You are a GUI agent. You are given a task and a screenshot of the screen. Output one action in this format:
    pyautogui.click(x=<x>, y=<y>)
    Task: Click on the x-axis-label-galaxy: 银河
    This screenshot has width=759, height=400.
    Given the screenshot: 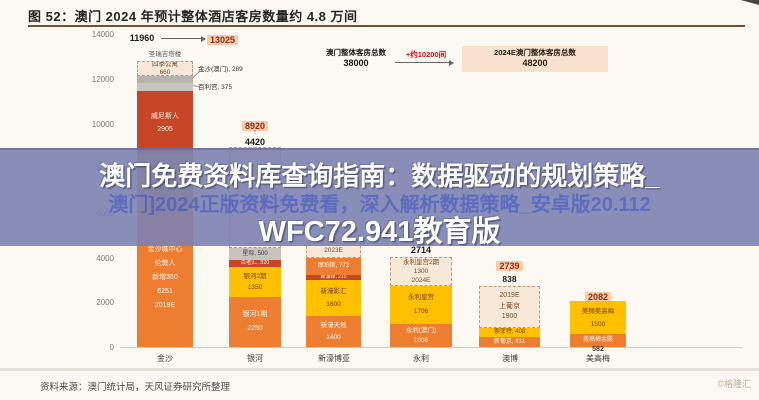 What is the action you would take?
    pyautogui.click(x=255, y=358)
    